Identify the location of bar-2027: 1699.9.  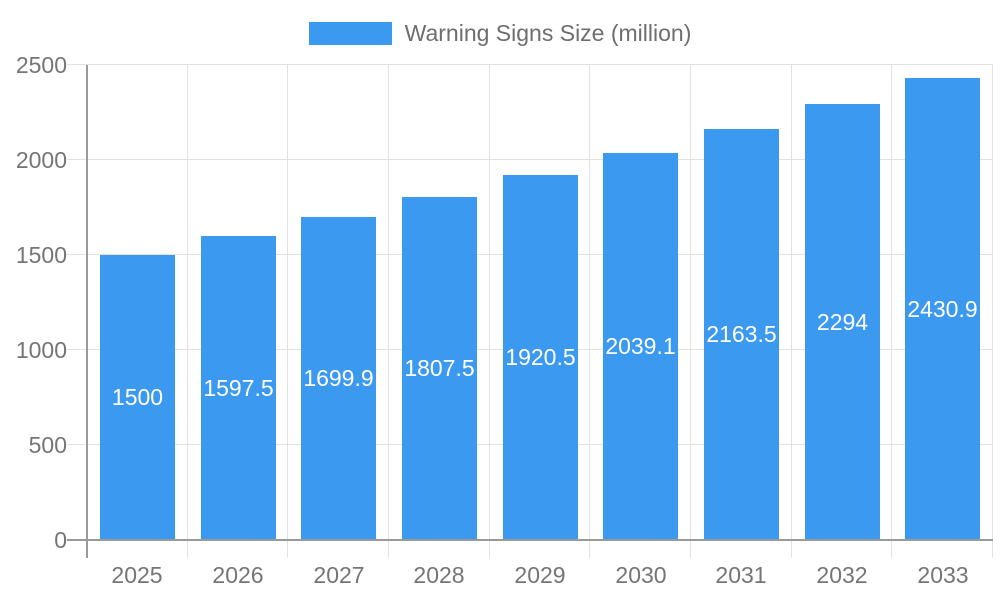
(338, 378).